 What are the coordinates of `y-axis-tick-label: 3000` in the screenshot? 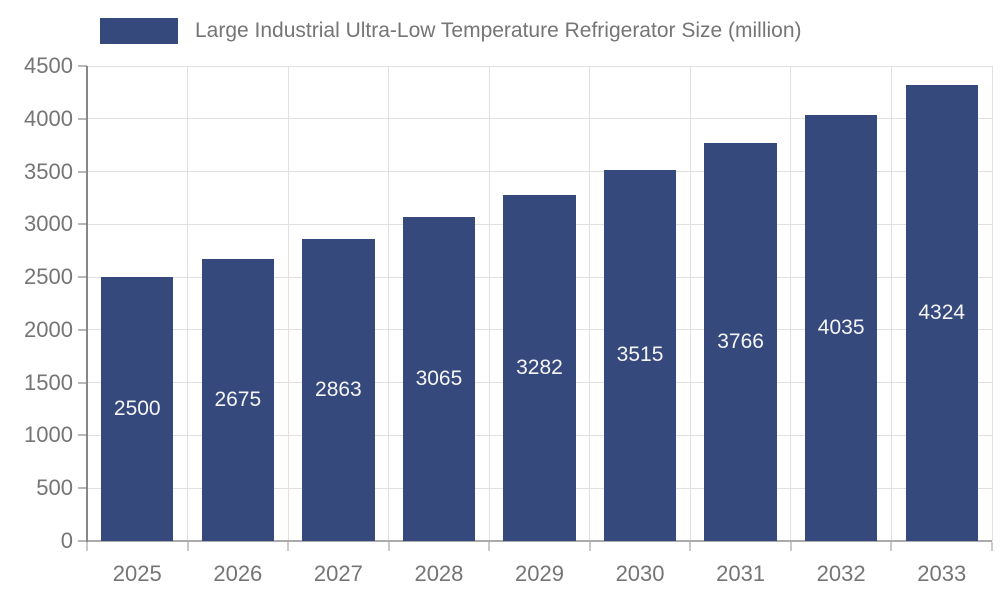 It's located at (48, 224).